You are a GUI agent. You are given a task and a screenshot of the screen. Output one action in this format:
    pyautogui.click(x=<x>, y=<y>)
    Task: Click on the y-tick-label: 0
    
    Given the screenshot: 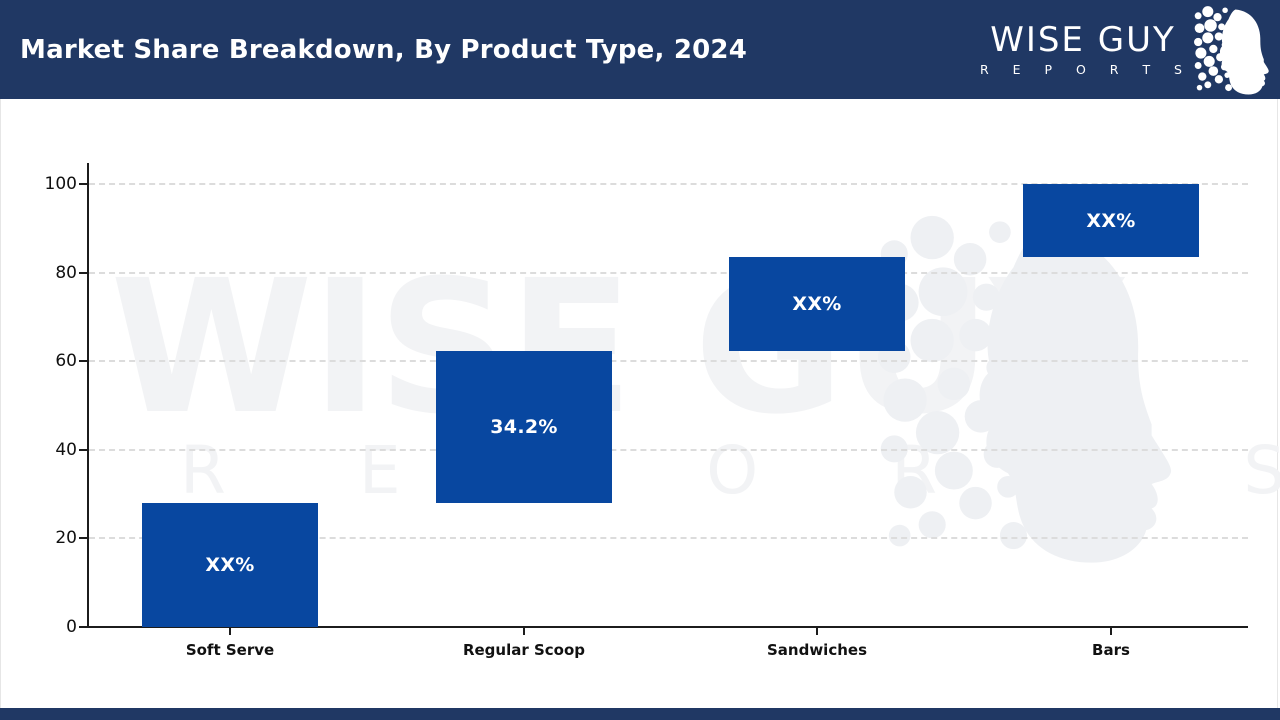 What is the action you would take?
    pyautogui.click(x=71, y=627)
    